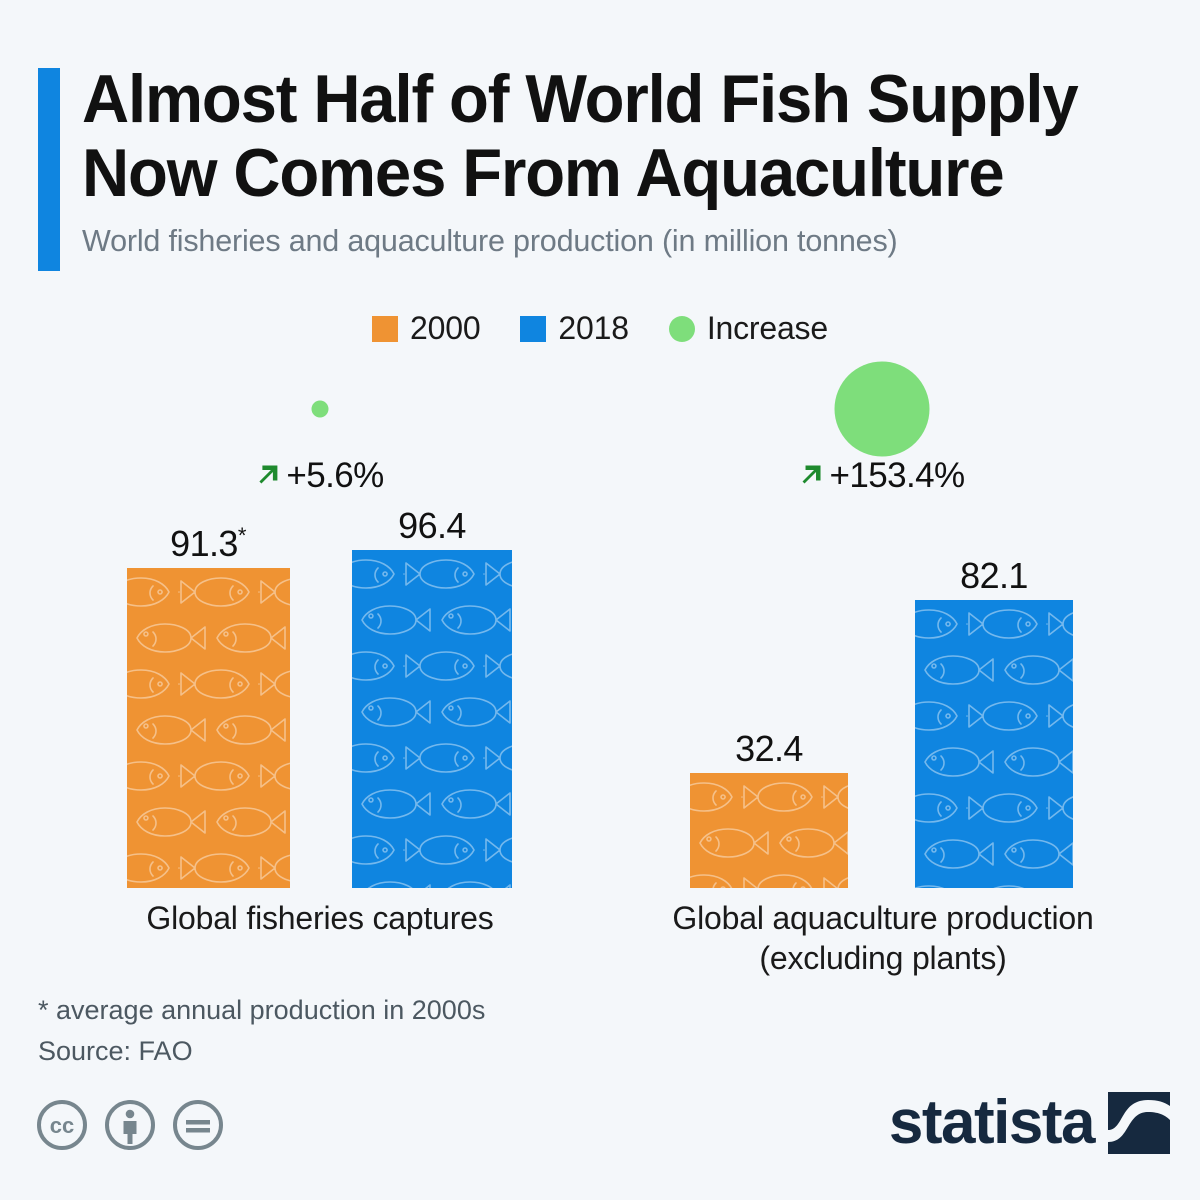  I want to click on bar-2000-fisheries, so click(208, 728).